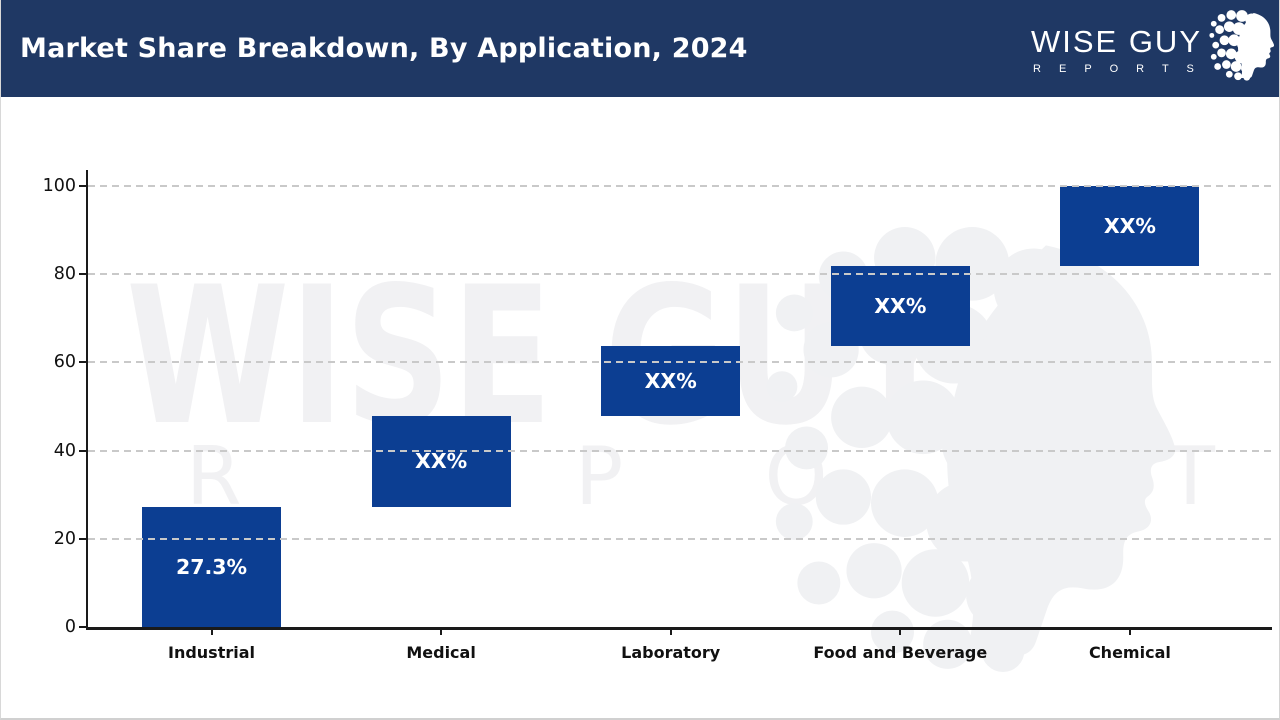  What do you see at coordinates (64, 450) in the screenshot?
I see `y-tick-label-40: 40` at bounding box center [64, 450].